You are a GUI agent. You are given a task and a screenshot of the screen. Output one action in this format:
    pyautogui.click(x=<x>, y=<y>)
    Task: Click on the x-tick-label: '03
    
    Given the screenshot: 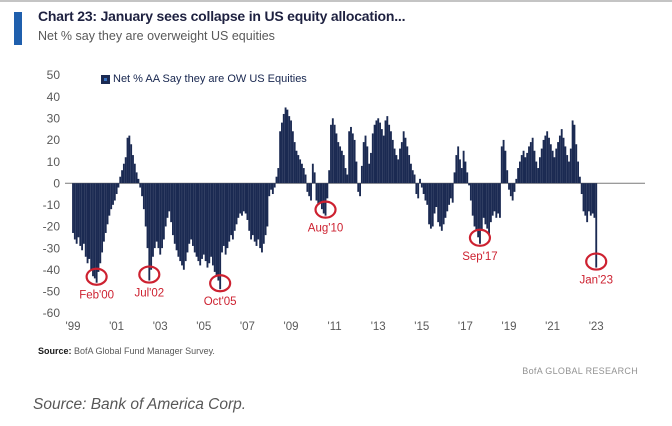 What is the action you would take?
    pyautogui.click(x=160, y=327)
    